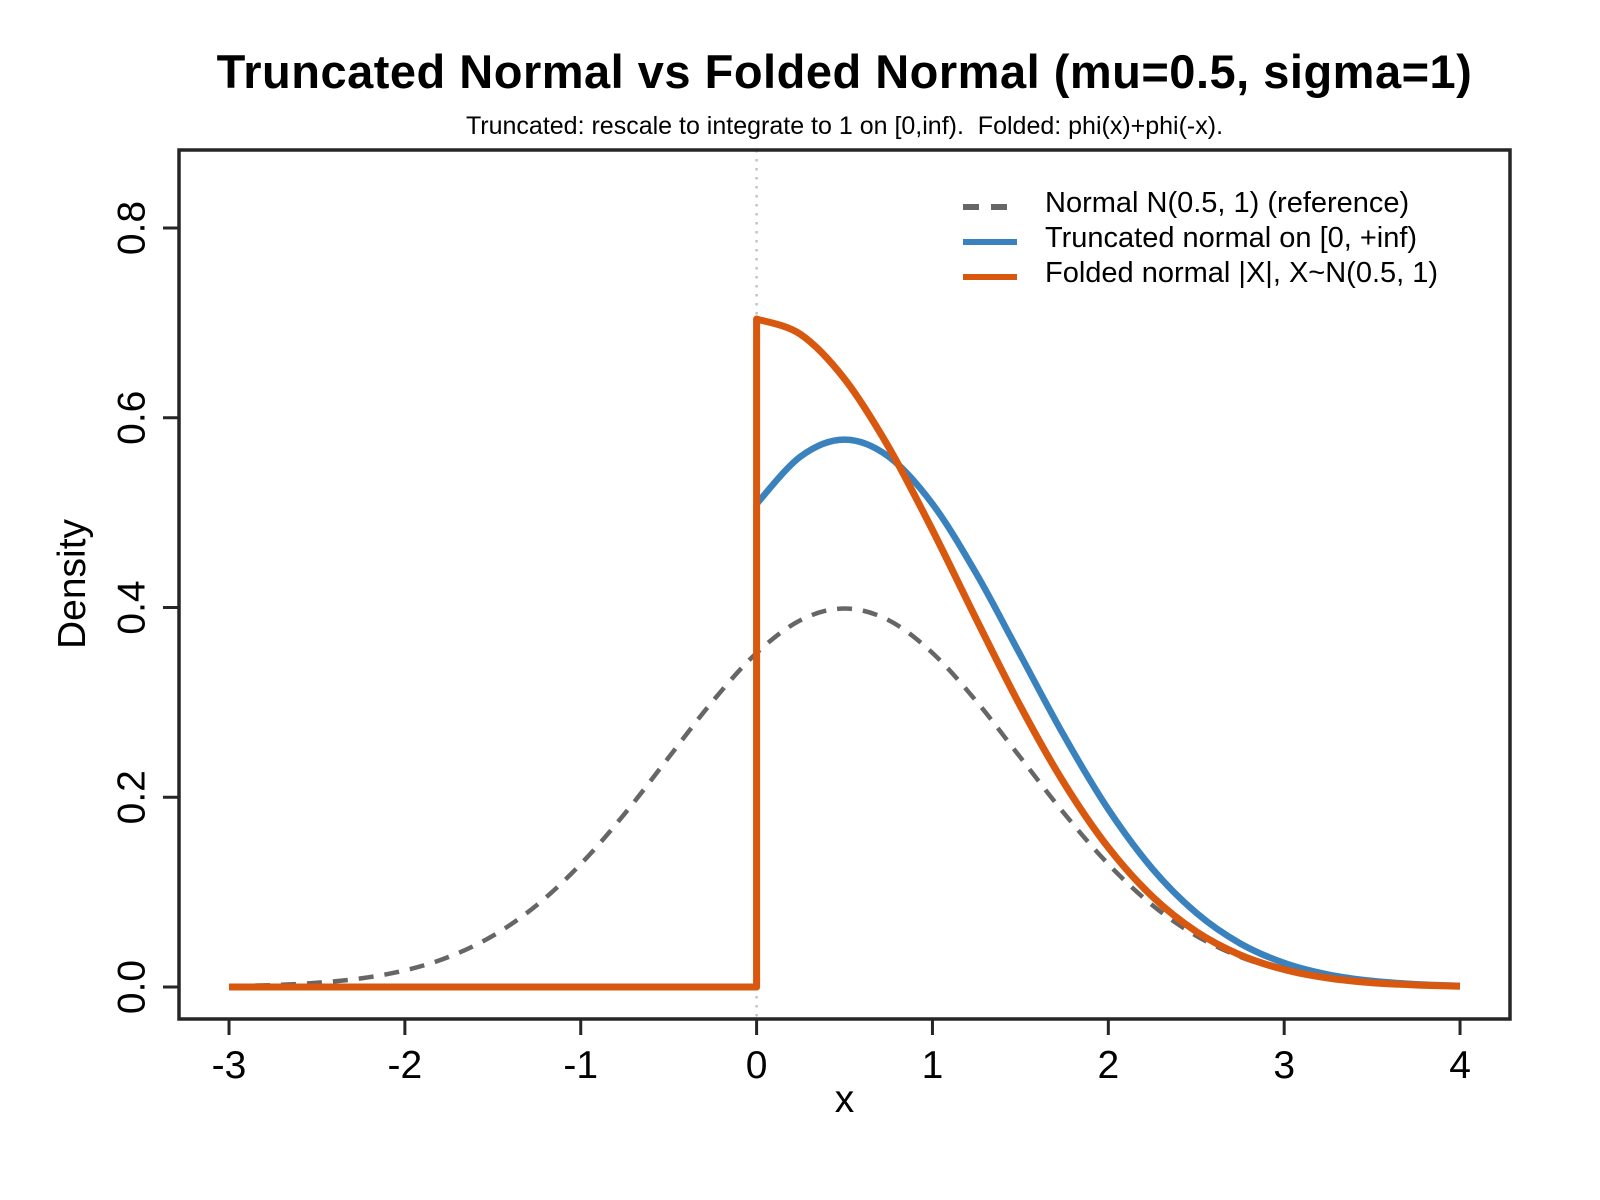 This screenshot has height=1200, width=1600. I want to click on y-tick-label: 0.2, so click(131, 797).